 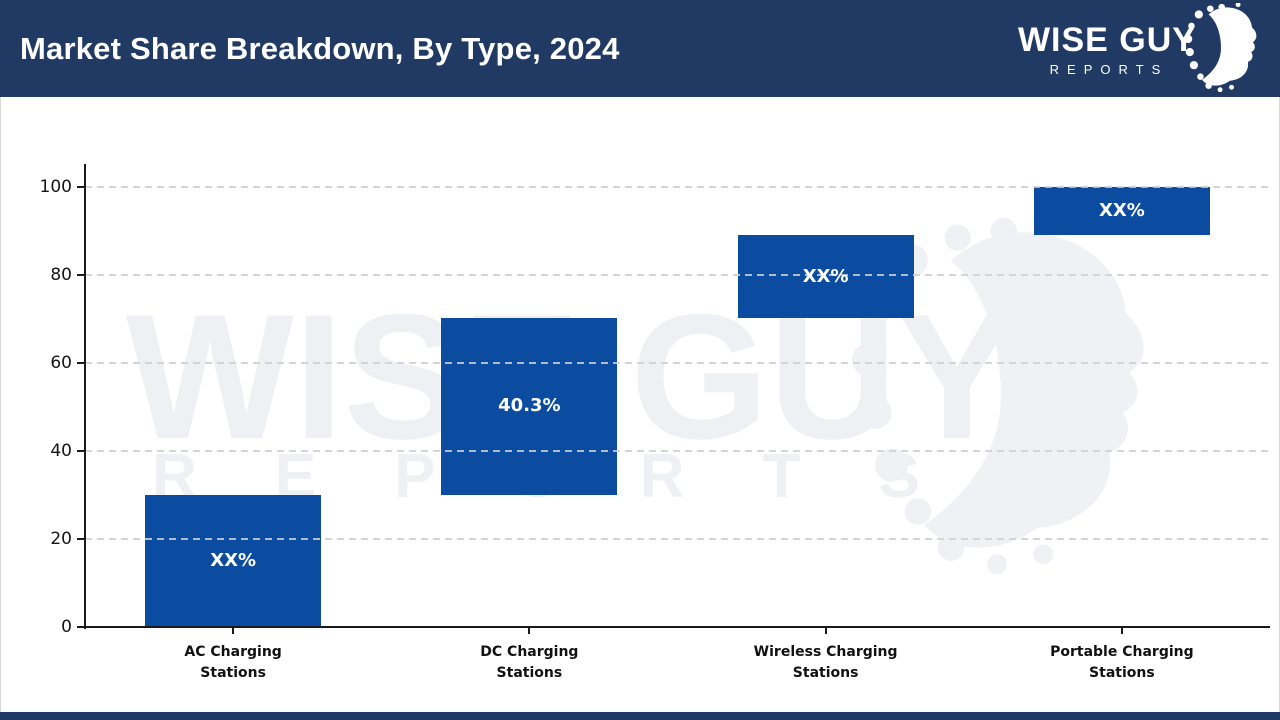 I want to click on y-tick-label: 100, so click(x=55, y=187).